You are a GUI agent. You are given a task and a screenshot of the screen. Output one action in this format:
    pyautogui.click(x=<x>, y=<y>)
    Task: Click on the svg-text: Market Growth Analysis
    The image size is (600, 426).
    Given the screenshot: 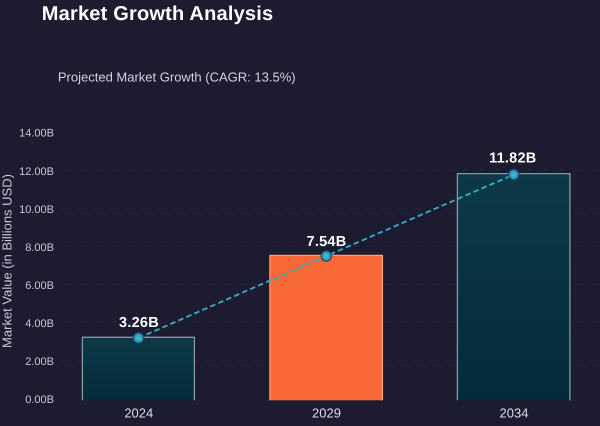 What is the action you would take?
    pyautogui.click(x=157, y=14)
    